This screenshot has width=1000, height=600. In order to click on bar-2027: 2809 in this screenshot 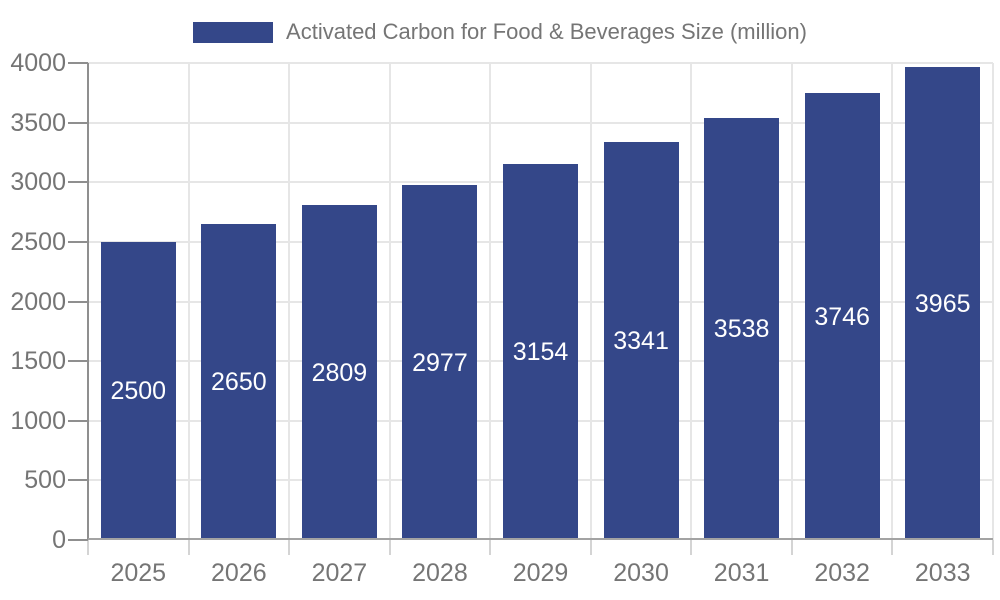, I will do `click(339, 372)`.